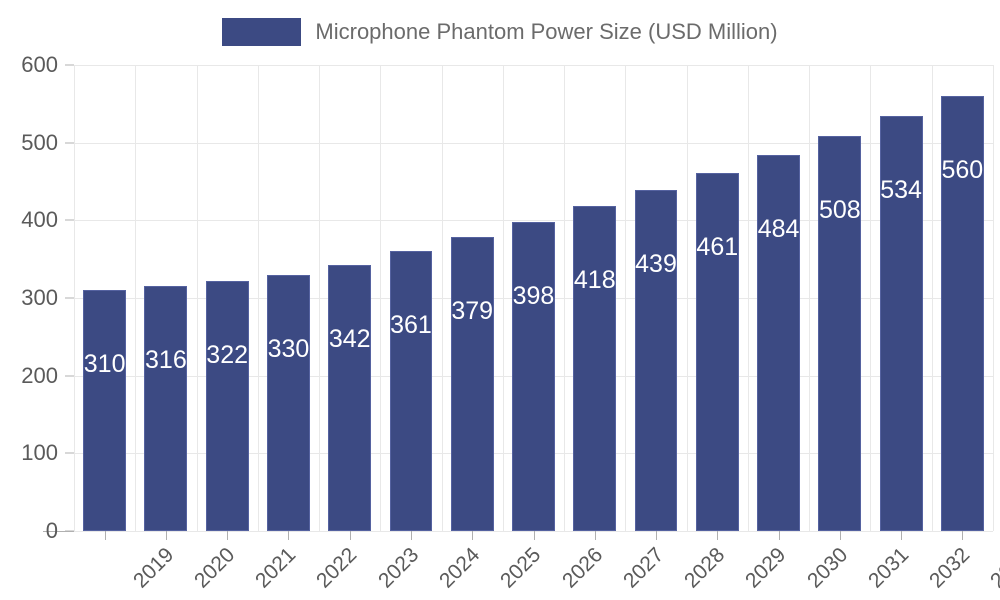 Image resolution: width=1000 pixels, height=600 pixels. What do you see at coordinates (214, 568) in the screenshot?
I see `x-axis-tick-label: 2020` at bounding box center [214, 568].